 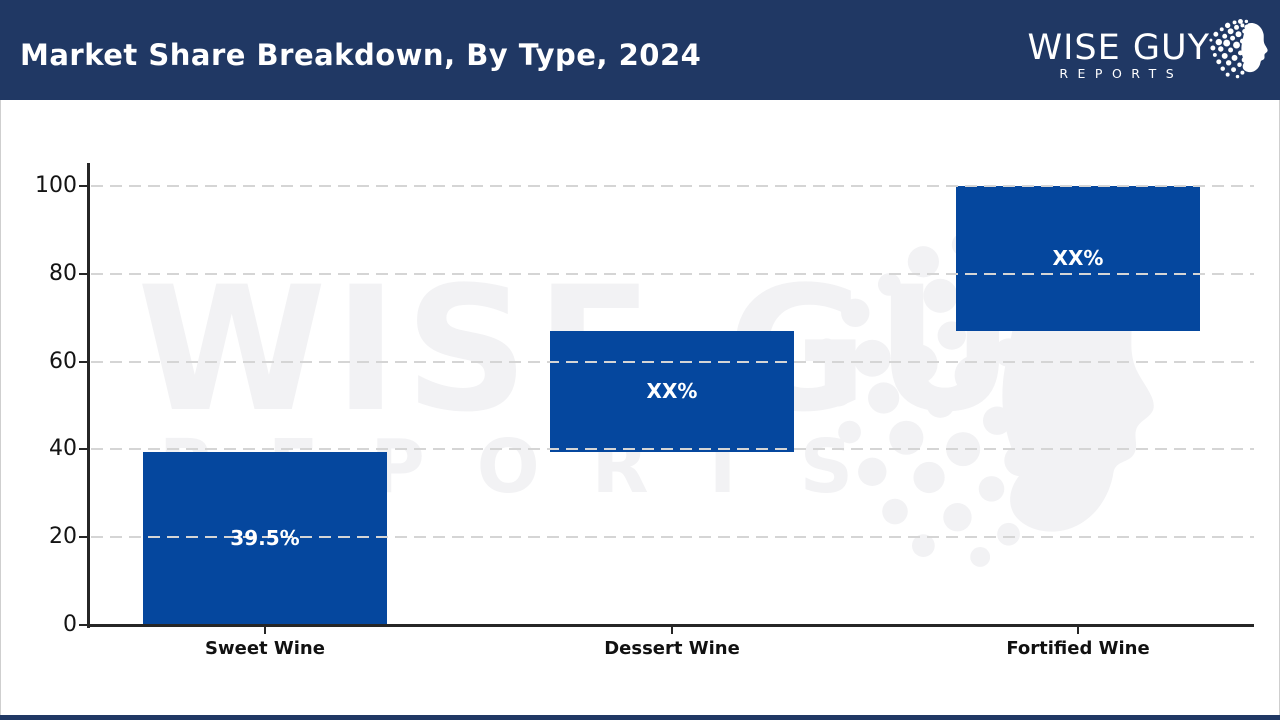 What do you see at coordinates (63, 537) in the screenshot?
I see `y-tick-label-20: 20` at bounding box center [63, 537].